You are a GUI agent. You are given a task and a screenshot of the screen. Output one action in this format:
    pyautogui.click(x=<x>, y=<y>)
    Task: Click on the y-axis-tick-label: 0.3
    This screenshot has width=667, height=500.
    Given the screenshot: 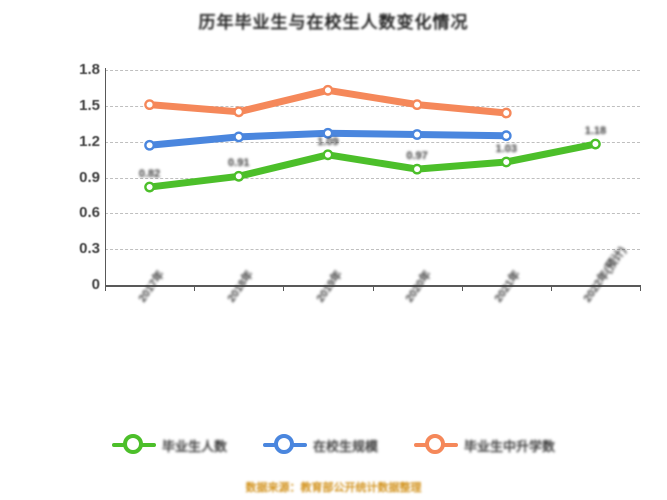 What is the action you would take?
    pyautogui.click(x=89, y=249)
    